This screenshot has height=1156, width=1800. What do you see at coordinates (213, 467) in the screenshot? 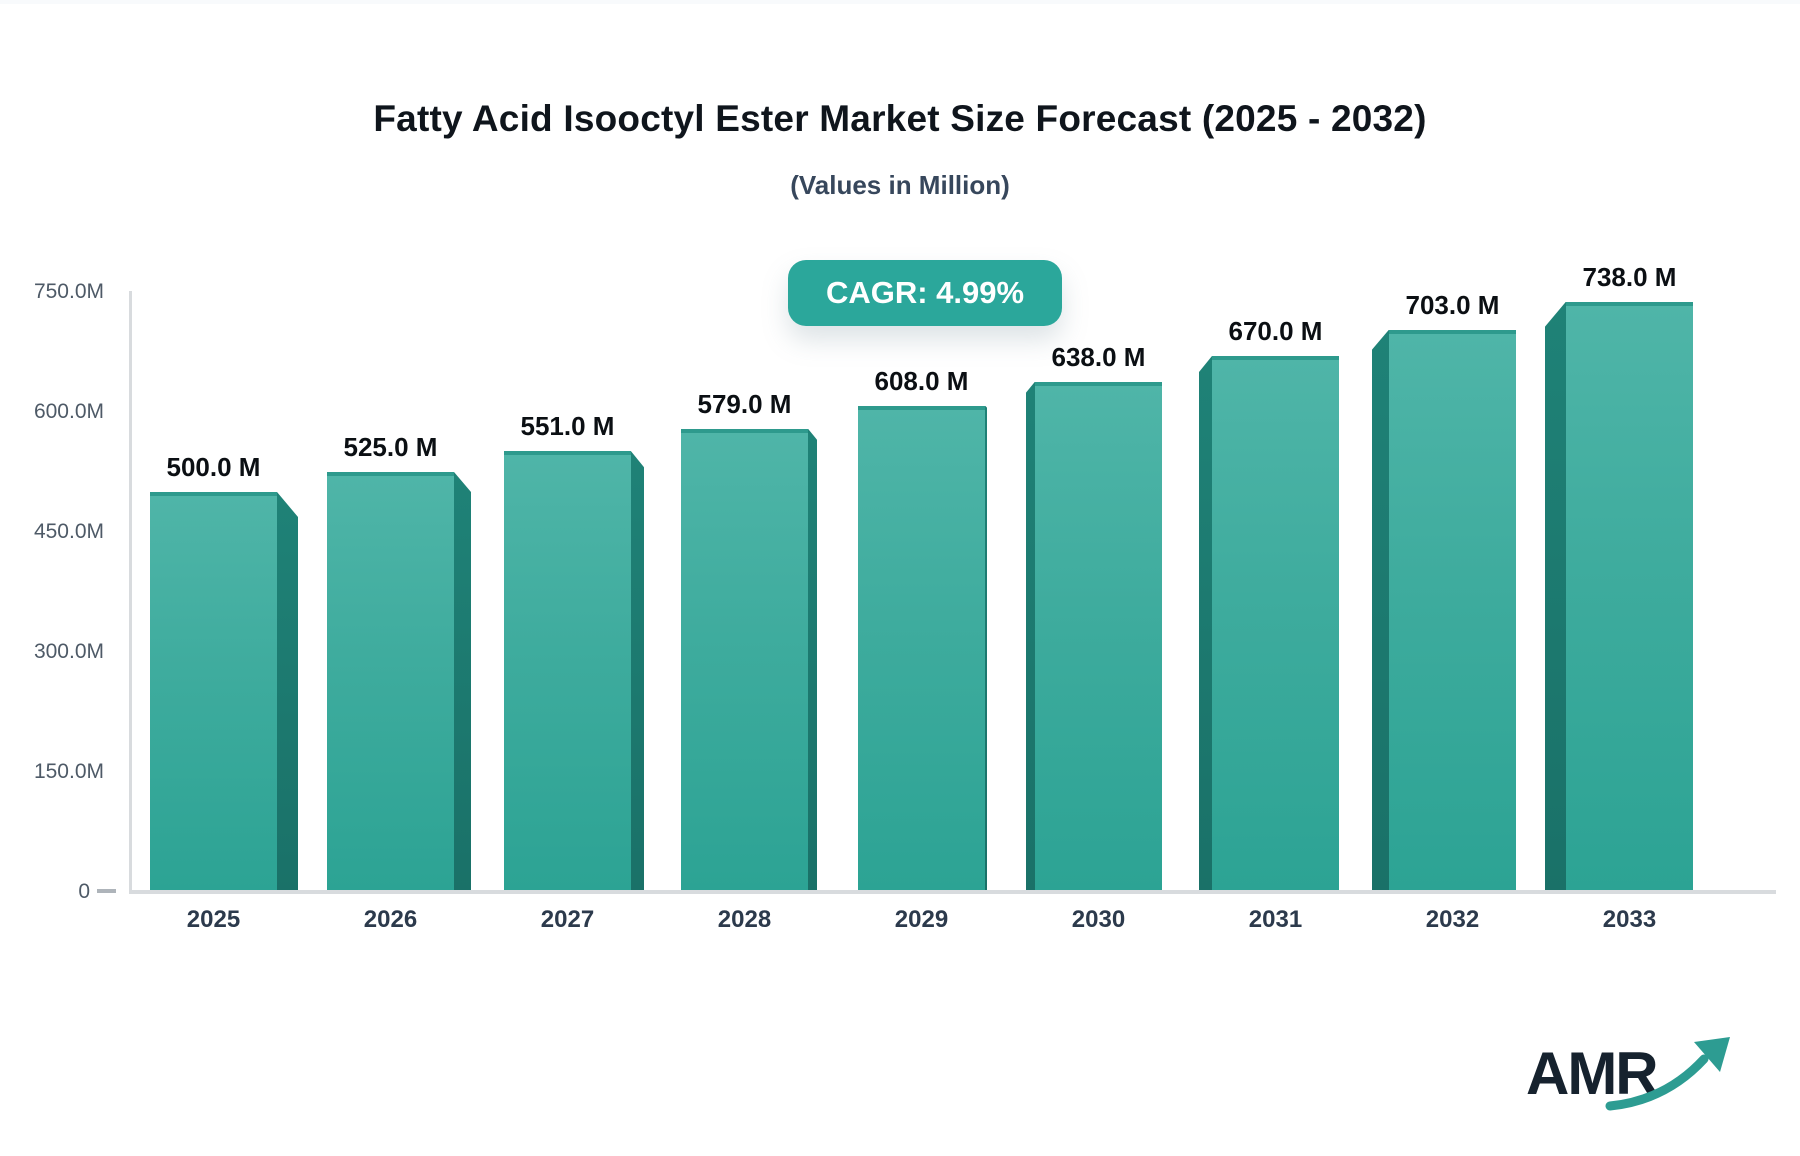
I see `bar-value-label: 500.0 M` at bounding box center [213, 467].